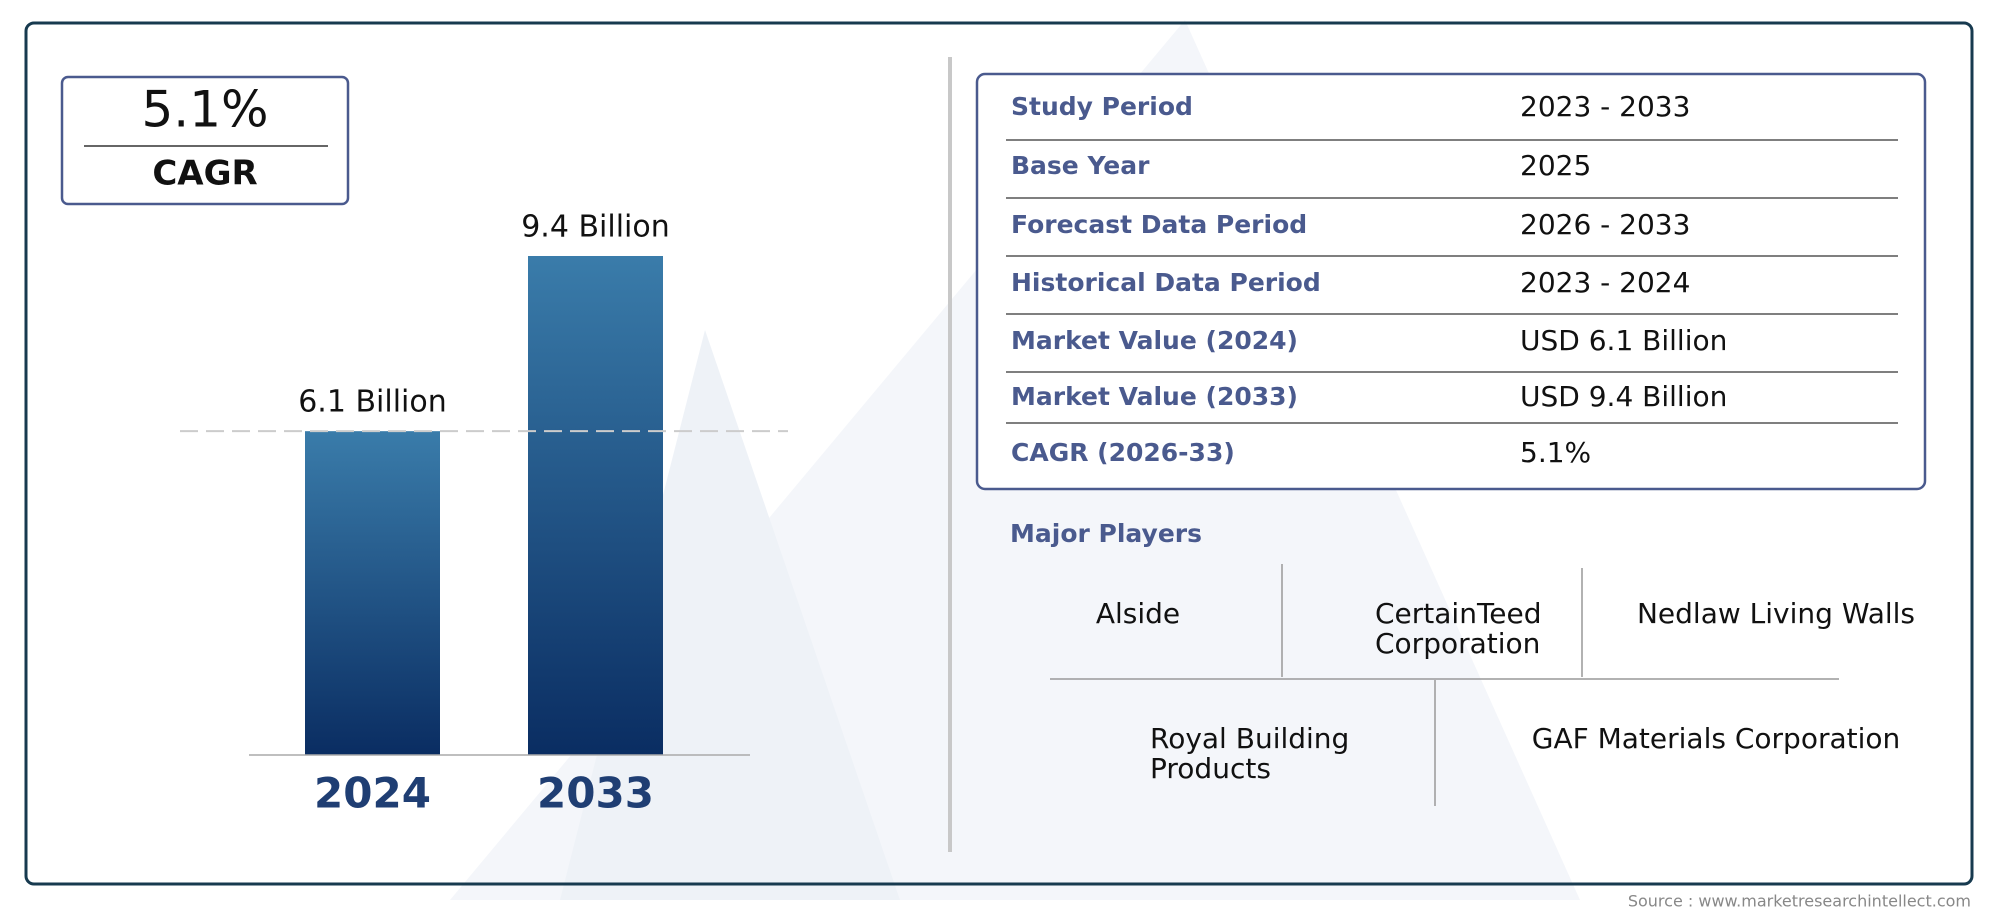 The width and height of the screenshot is (2000, 917). Describe the element at coordinates (1106, 533) in the screenshot. I see `players-title: Major Players` at that location.